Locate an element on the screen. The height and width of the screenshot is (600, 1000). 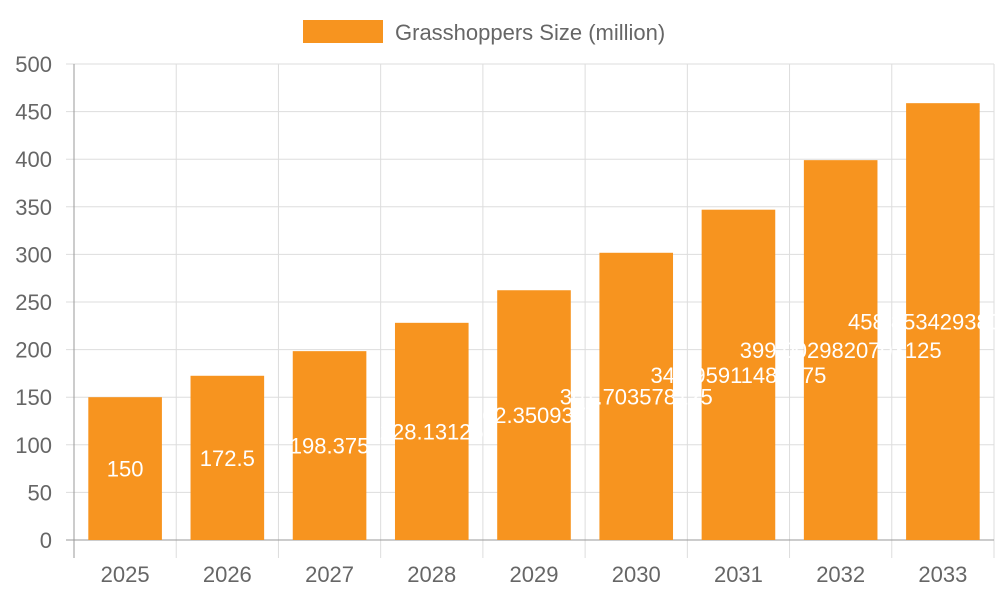
legend-swatch is located at coordinates (343, 31).